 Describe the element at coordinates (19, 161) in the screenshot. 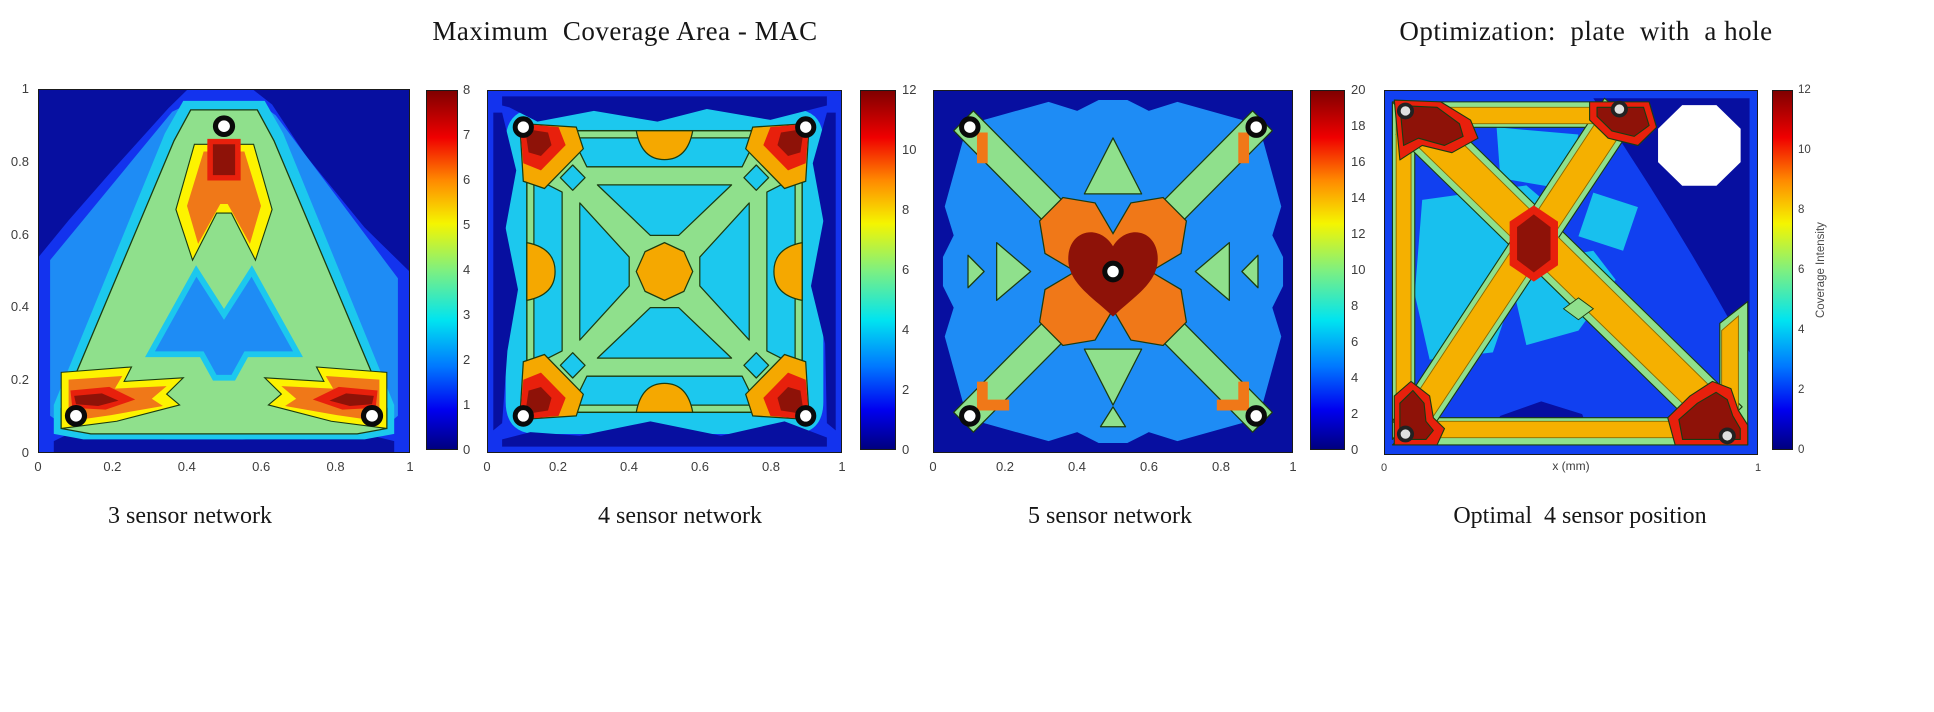

I see `y-tick-label: 0.8` at that location.